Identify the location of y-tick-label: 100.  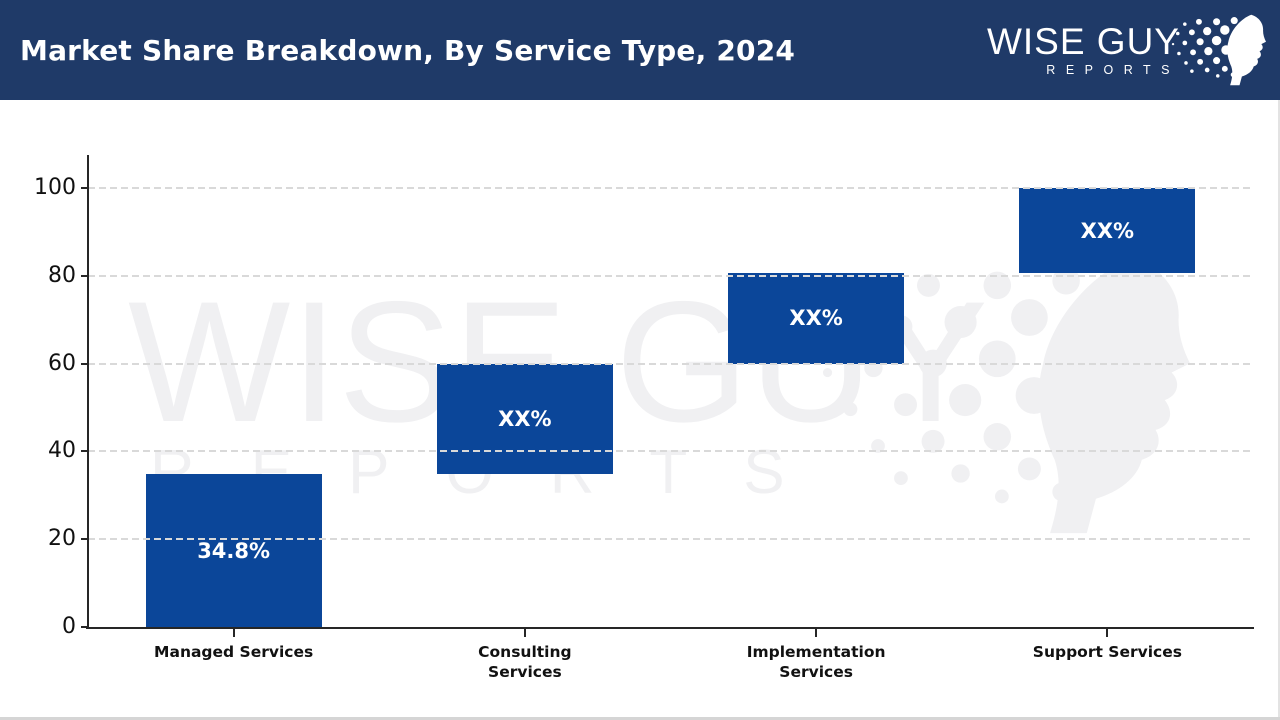
(55, 187).